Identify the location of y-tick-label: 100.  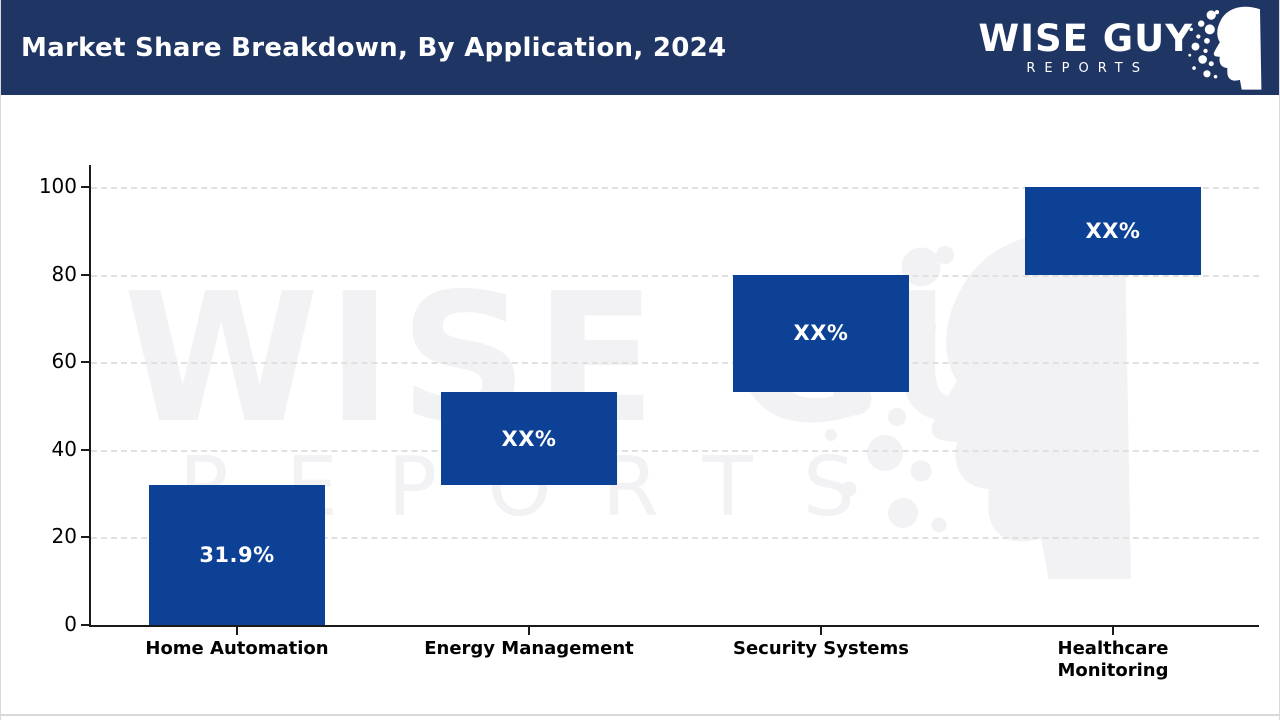
(57, 185).